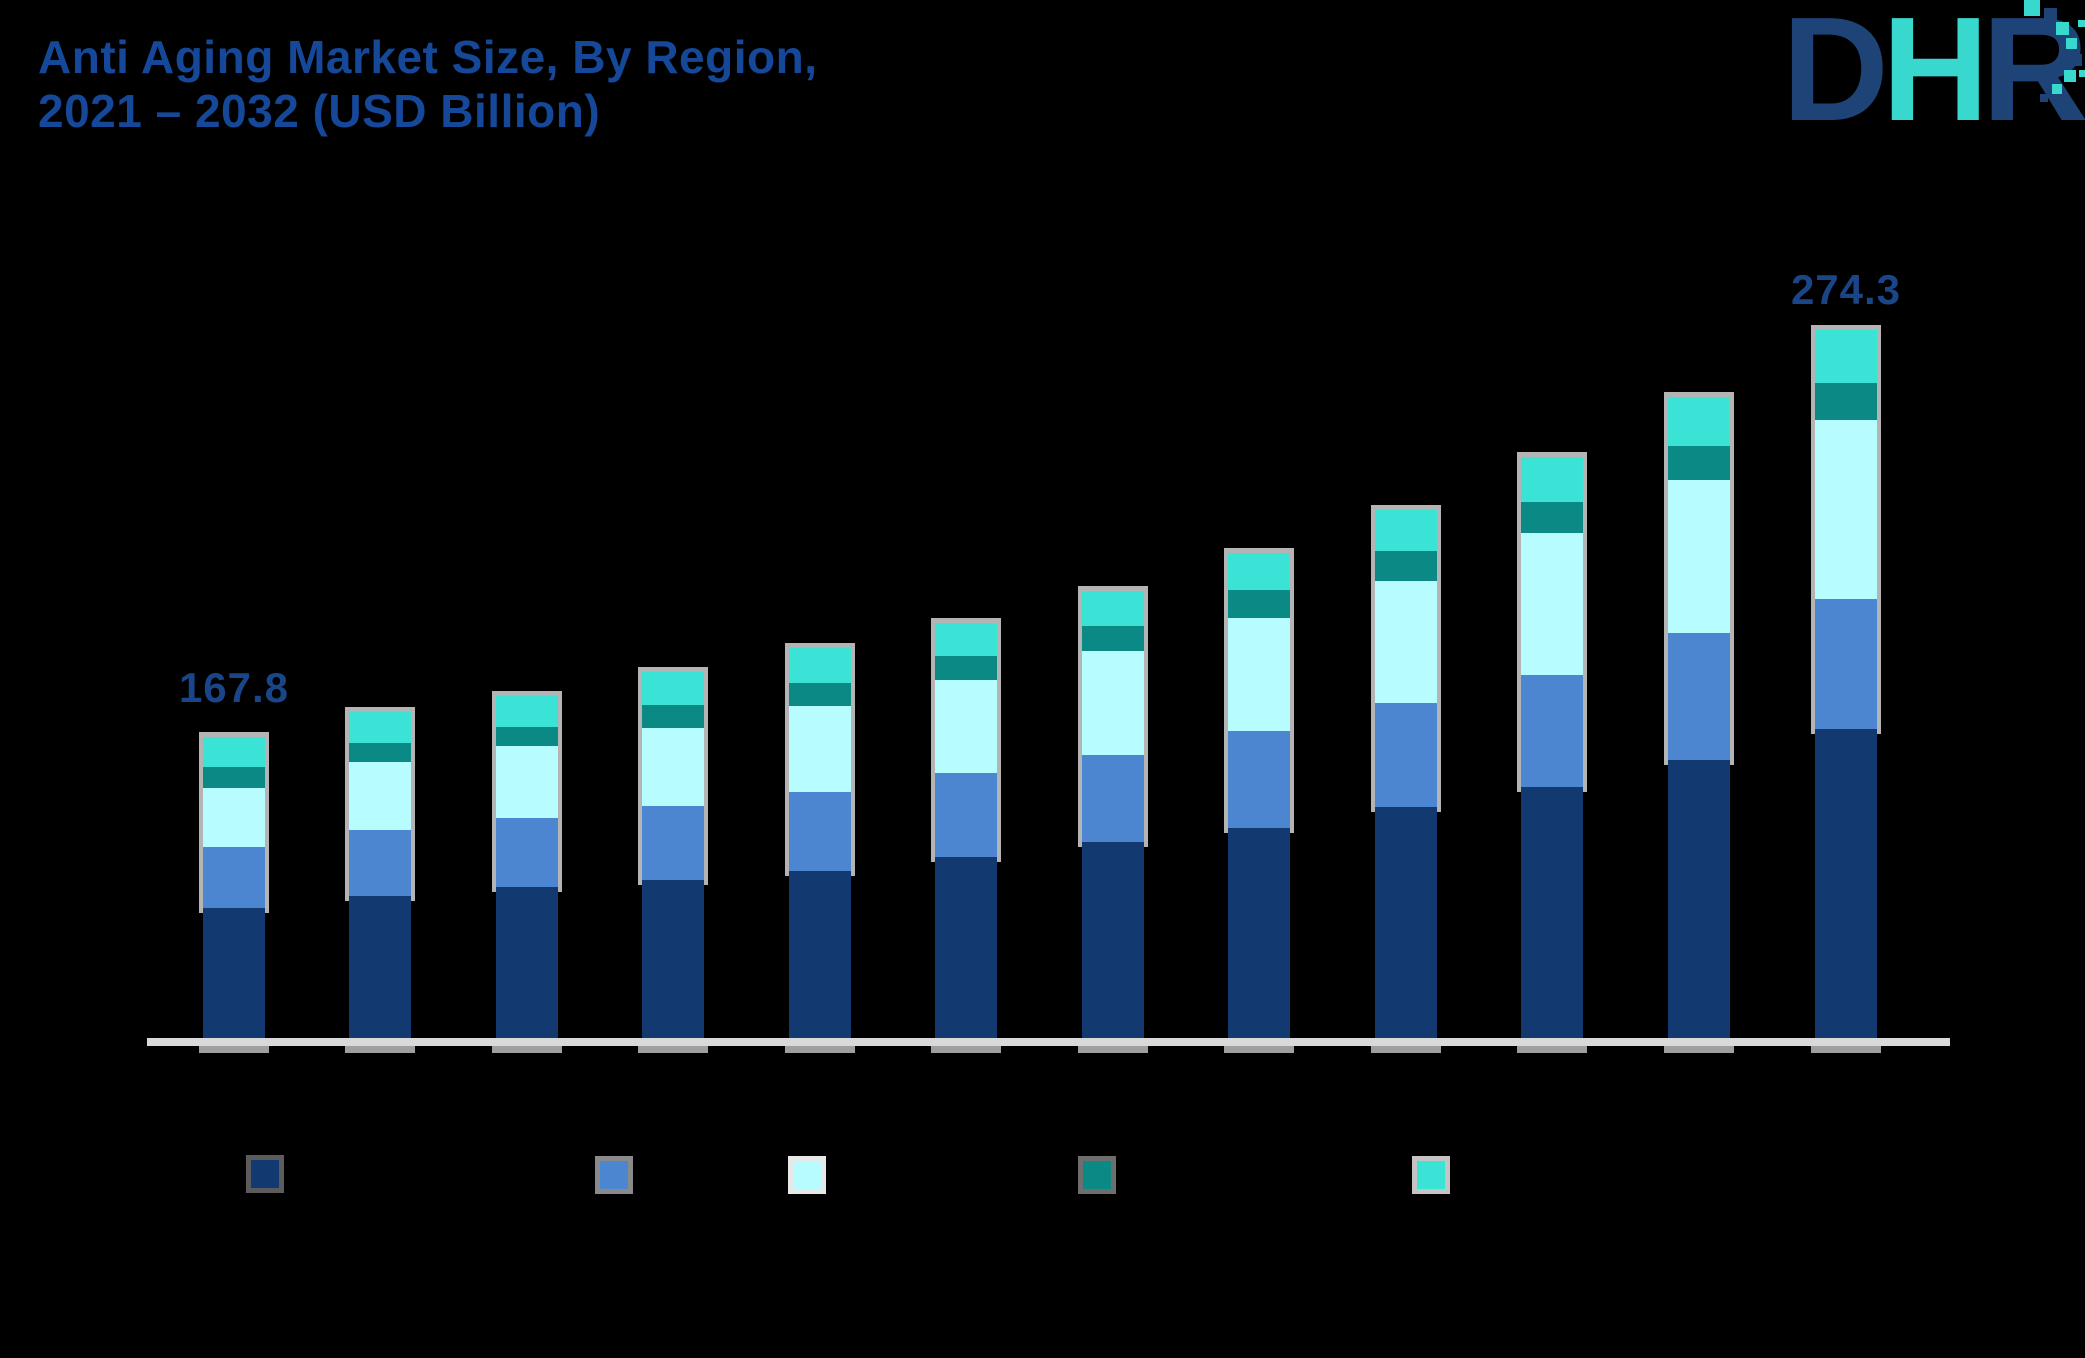 The width and height of the screenshot is (2085, 1358). I want to click on bar-2027, so click(1113, 812).